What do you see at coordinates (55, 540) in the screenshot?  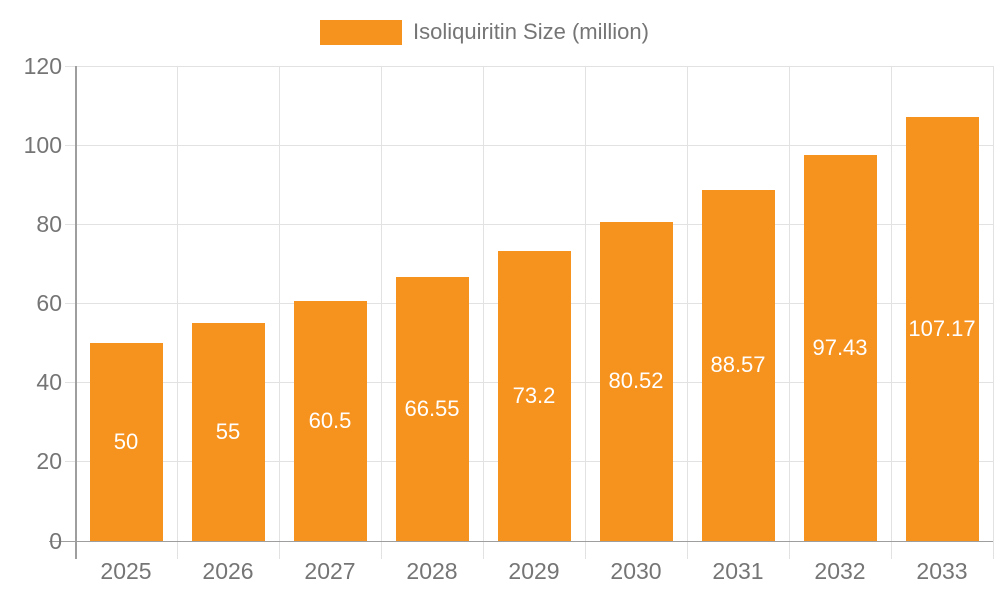 I see `y-tick-label: 0` at bounding box center [55, 540].